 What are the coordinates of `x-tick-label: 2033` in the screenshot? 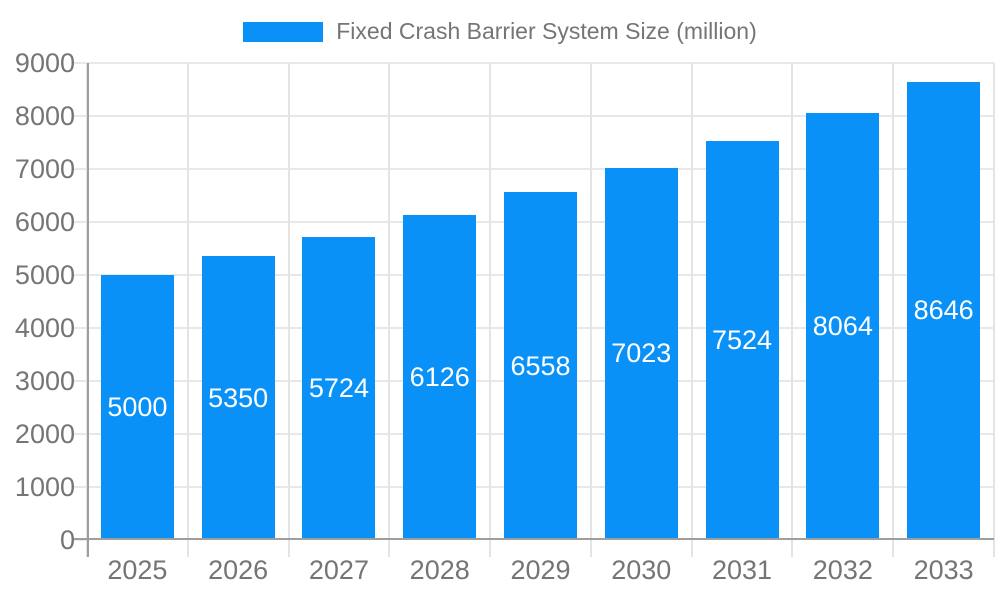 It's located at (943, 570).